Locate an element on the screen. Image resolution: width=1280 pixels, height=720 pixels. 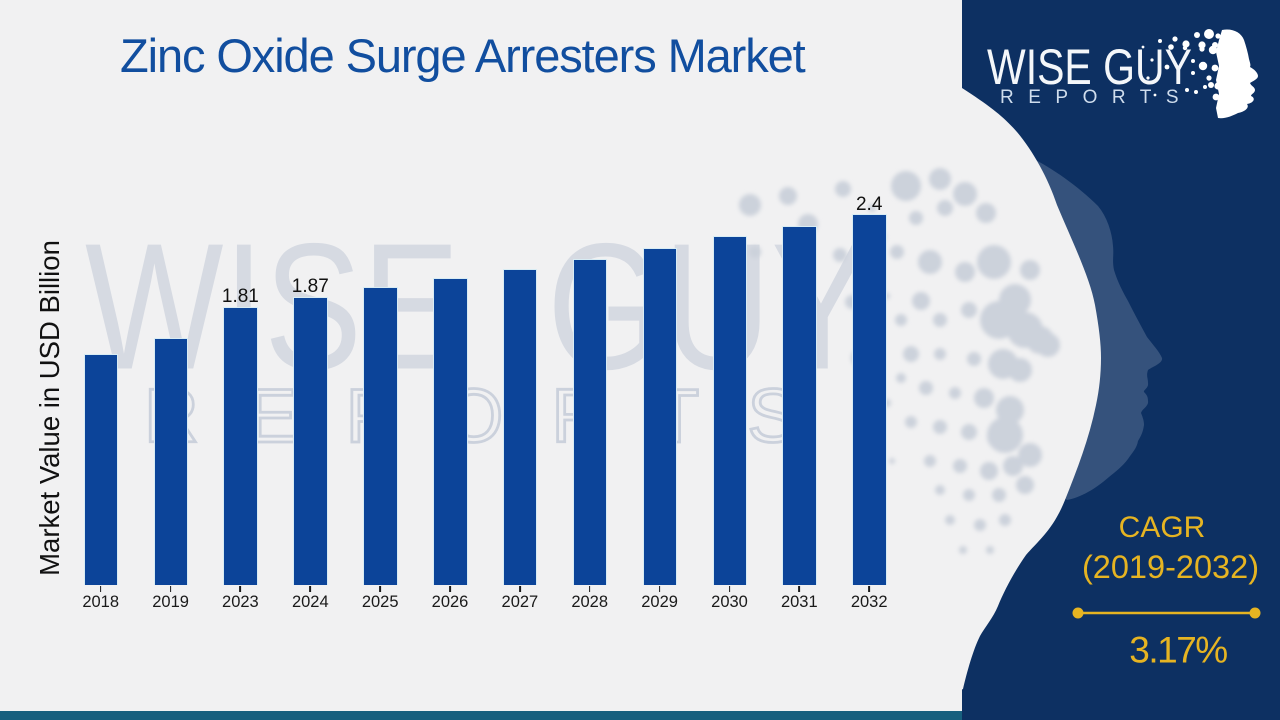
svg-text: CAGR is located at coordinates (1162, 527).